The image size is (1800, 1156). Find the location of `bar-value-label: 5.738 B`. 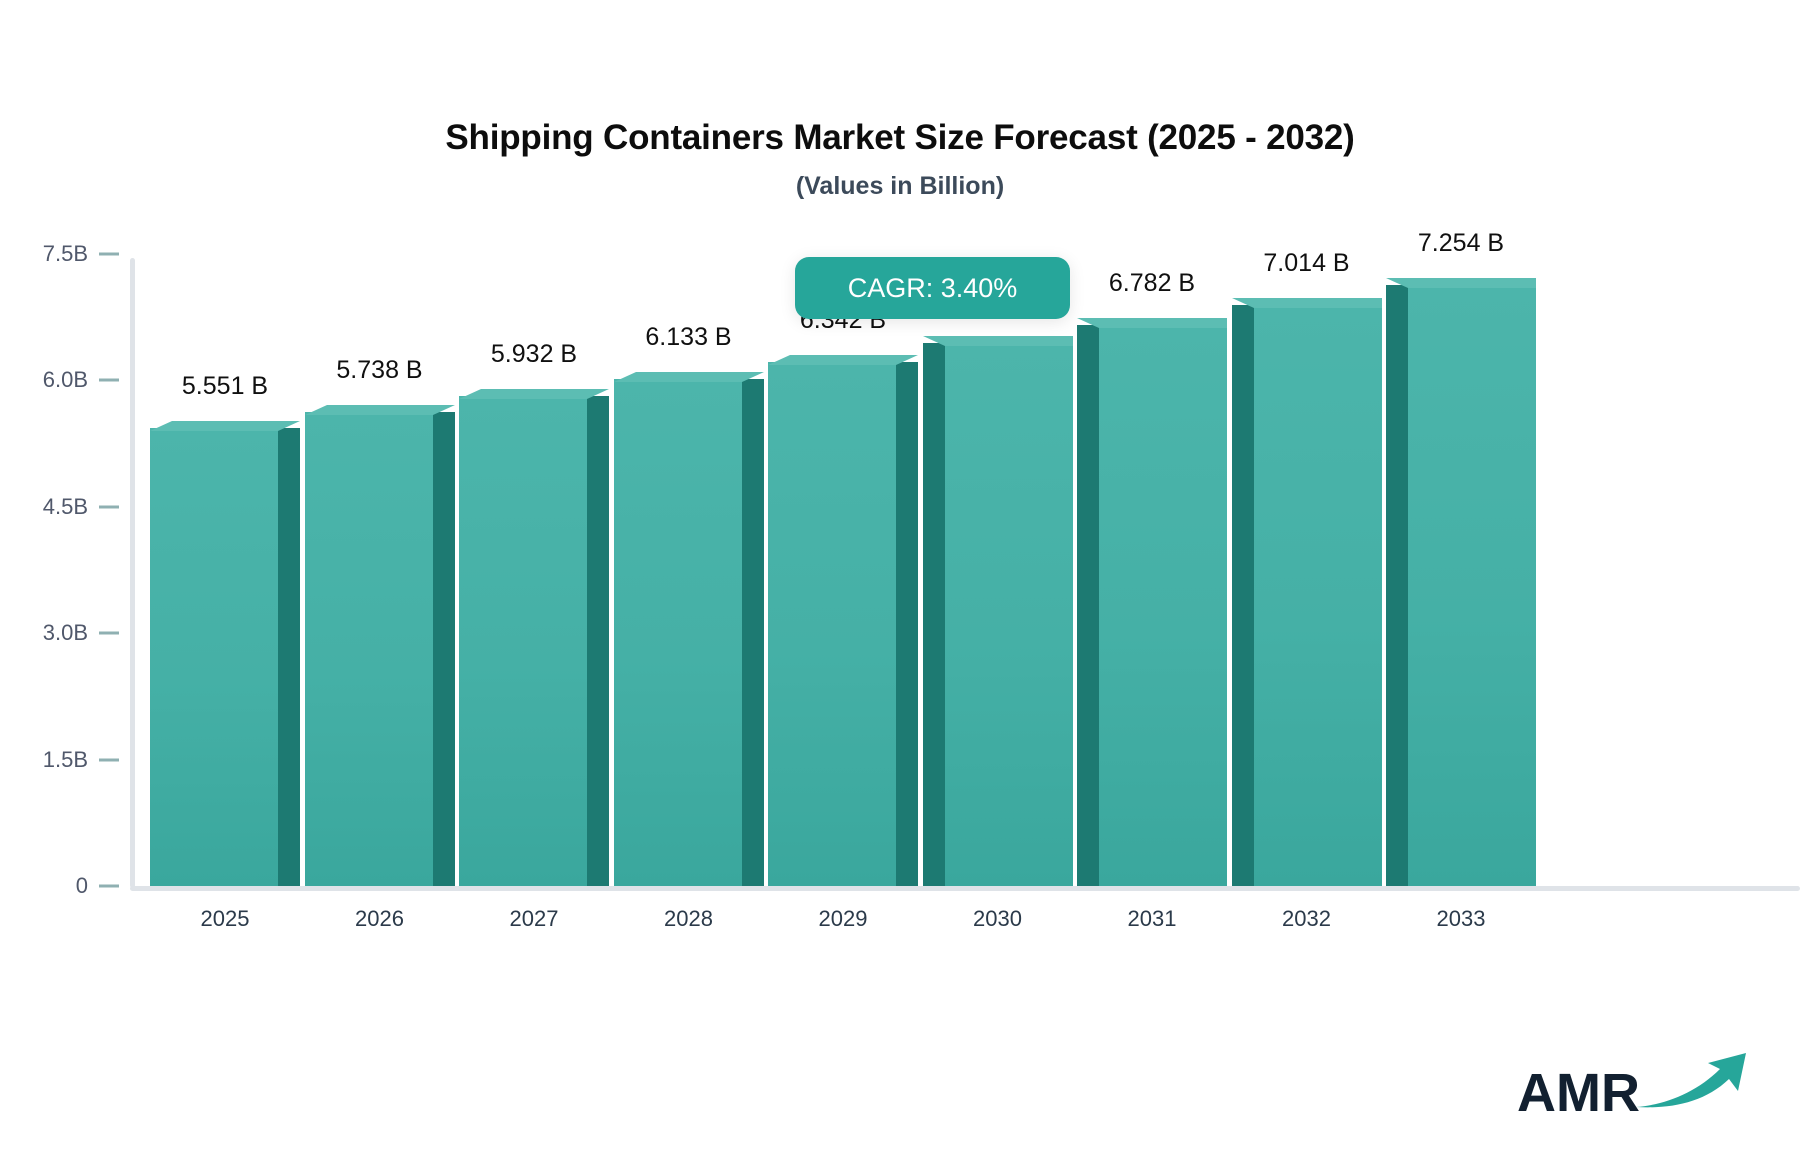

bar-value-label: 5.738 B is located at coordinates (379, 370).